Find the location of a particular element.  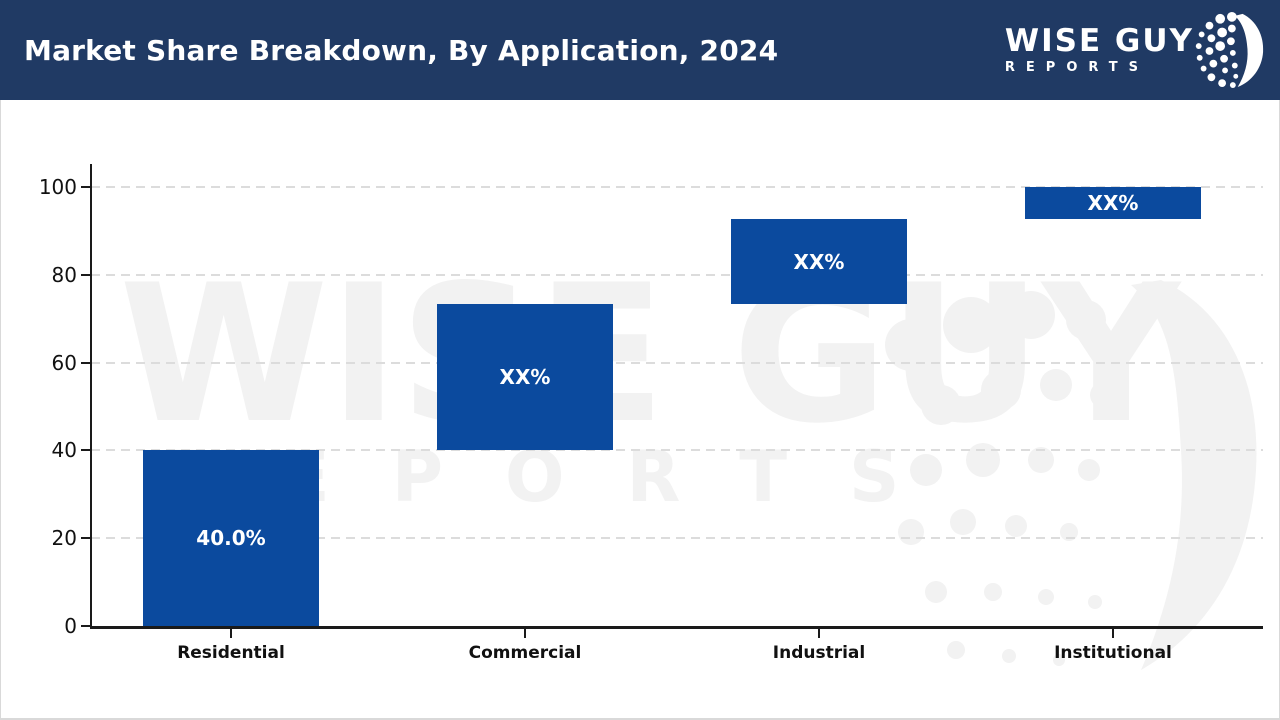

y-tick-label: 0 is located at coordinates (70, 626).